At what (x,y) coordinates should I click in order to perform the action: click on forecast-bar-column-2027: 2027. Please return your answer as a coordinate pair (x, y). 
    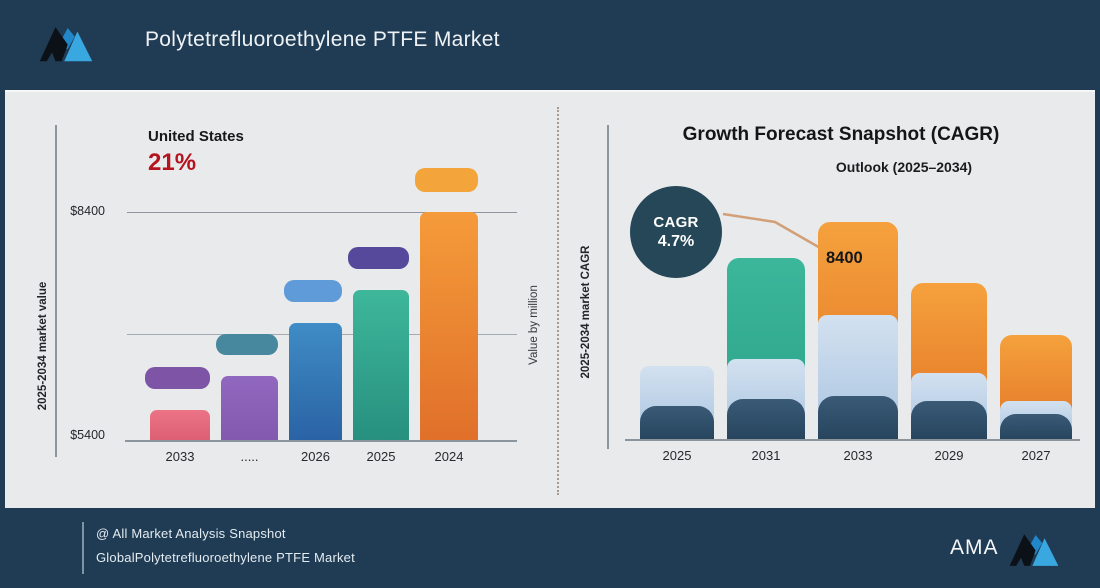
    Looking at the image, I should click on (1036, 301).